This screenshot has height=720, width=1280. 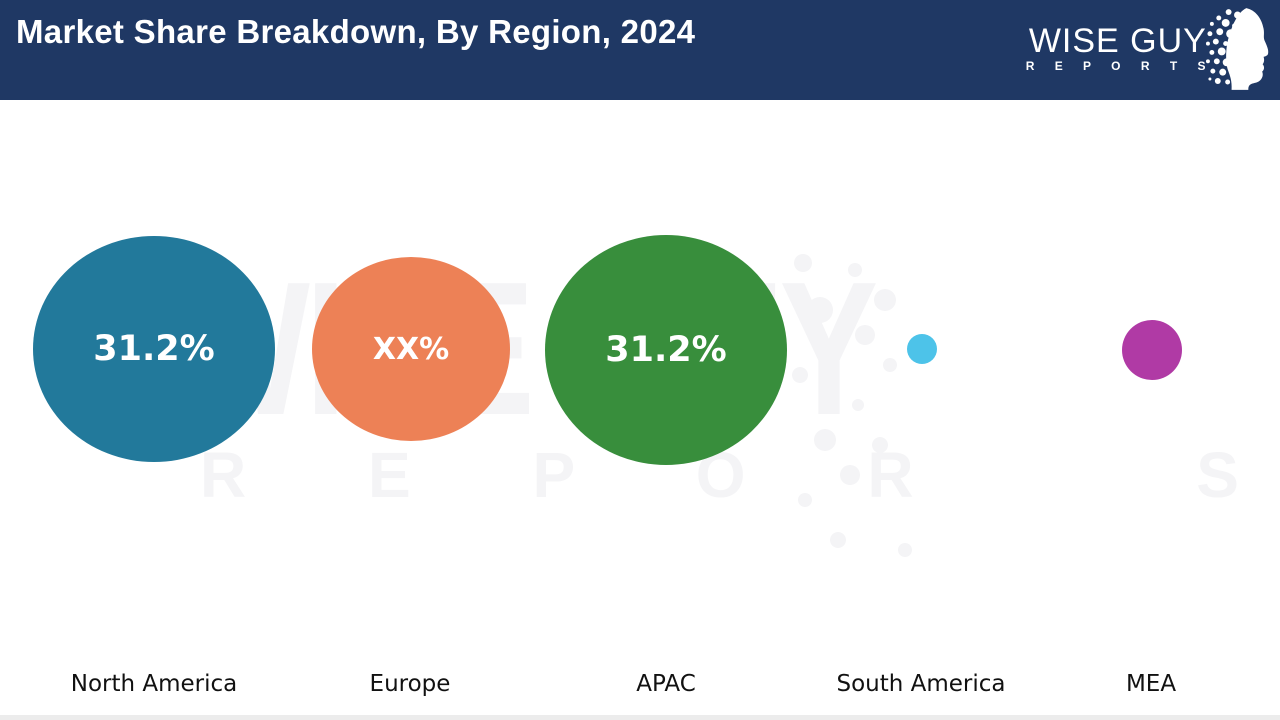 I want to click on watermark-tagline-text: R E P O R T S, so click(x=740, y=475).